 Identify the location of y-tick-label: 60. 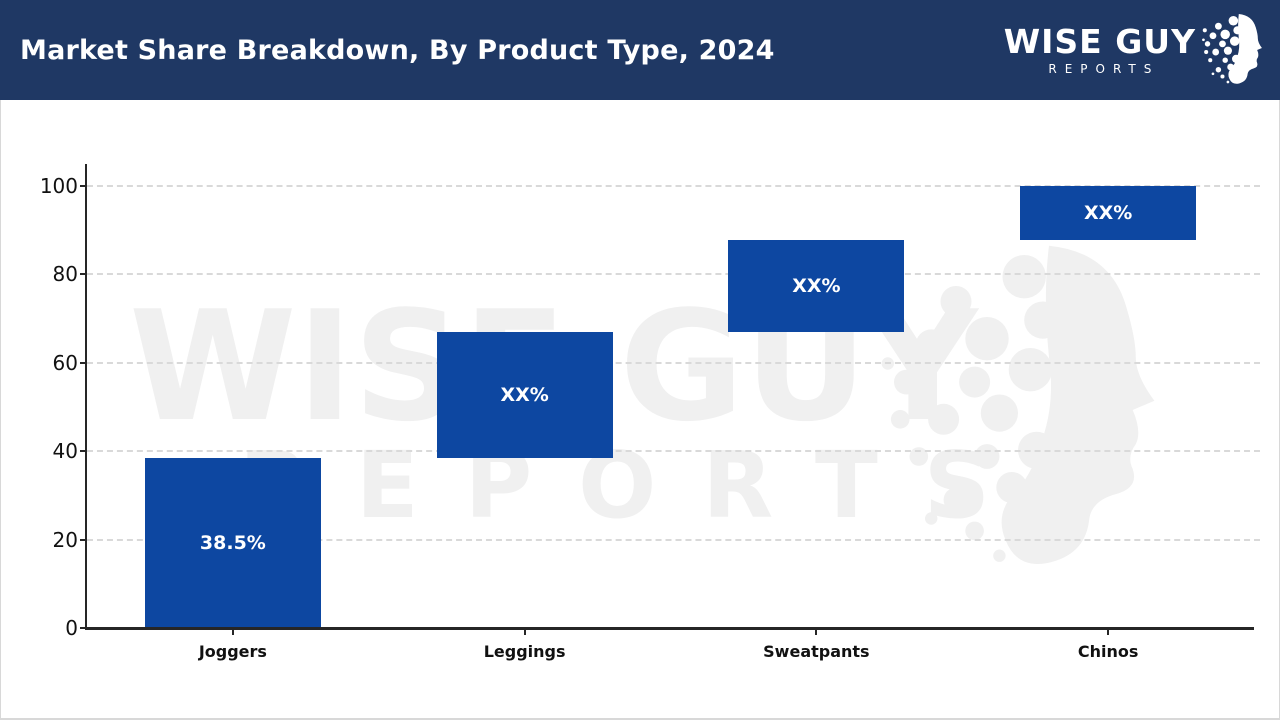
(65, 362).